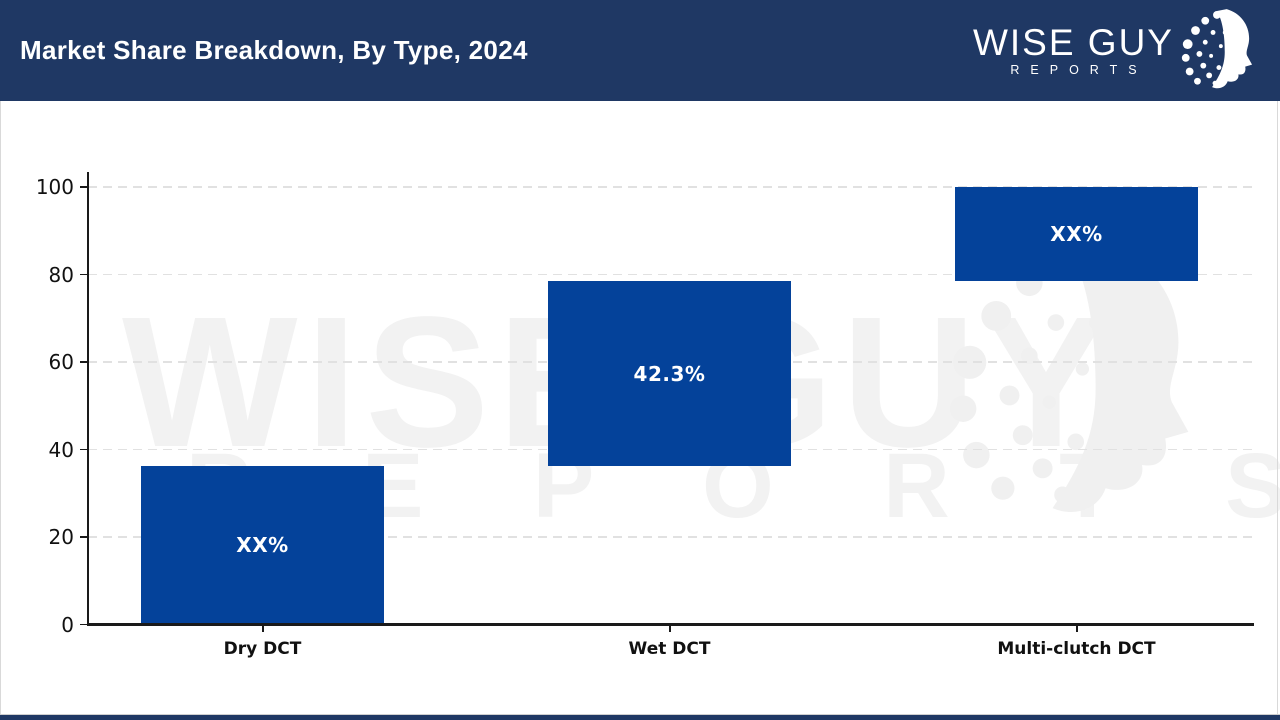 Image resolution: width=1280 pixels, height=720 pixels. What do you see at coordinates (1076, 649) in the screenshot?
I see `x-ticklabel-2: Multi-clutch DCT` at bounding box center [1076, 649].